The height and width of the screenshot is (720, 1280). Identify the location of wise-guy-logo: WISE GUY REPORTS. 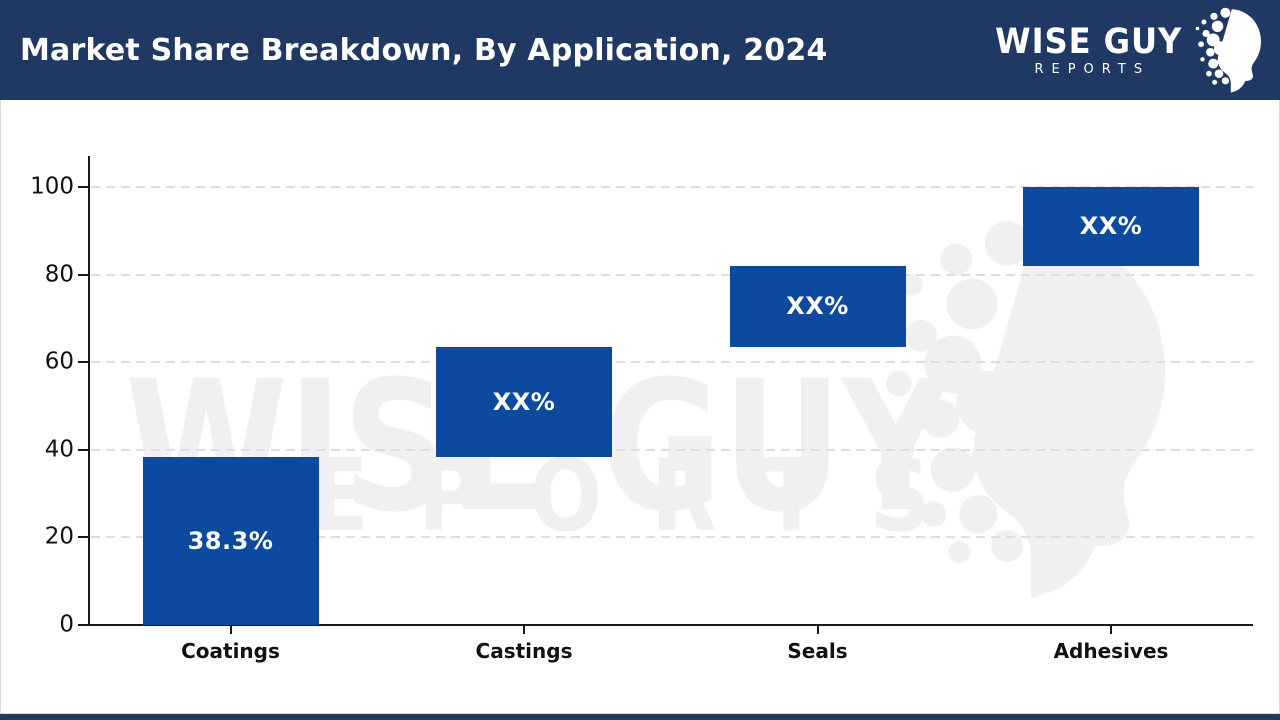
(1126, 50).